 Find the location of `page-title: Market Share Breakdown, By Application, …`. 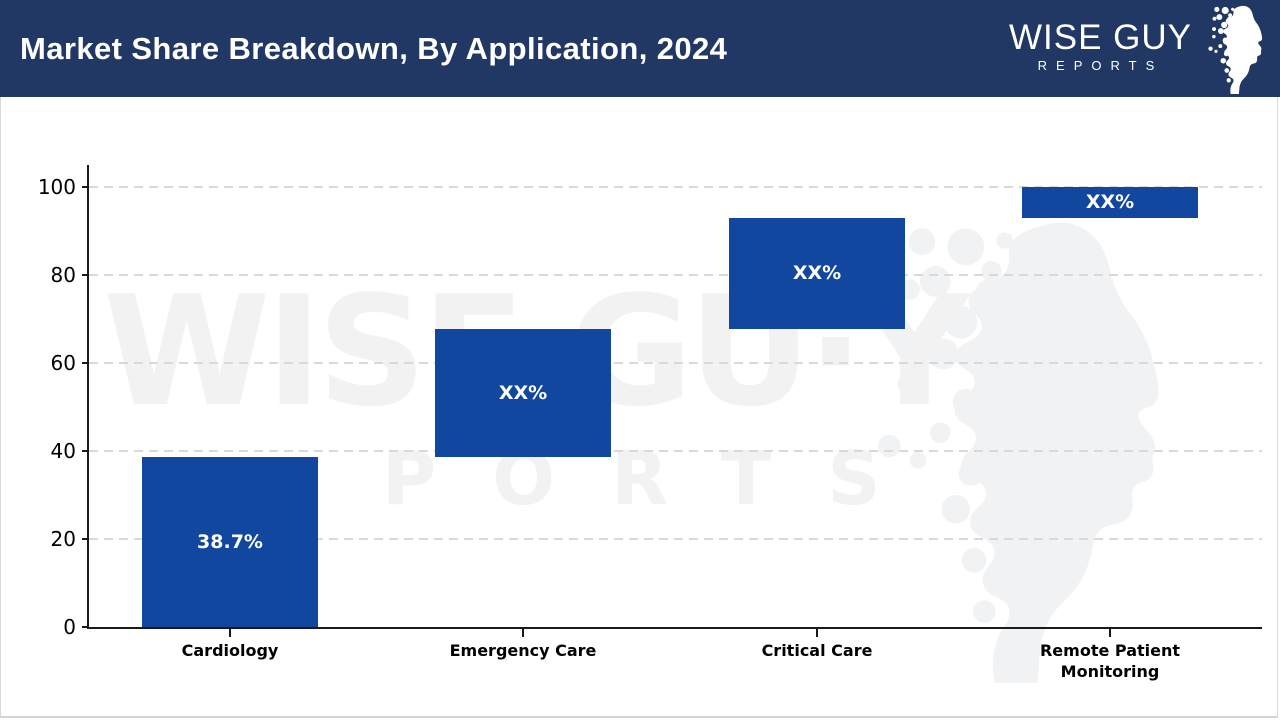

page-title: Market Share Breakdown, By Application, … is located at coordinates (374, 48).